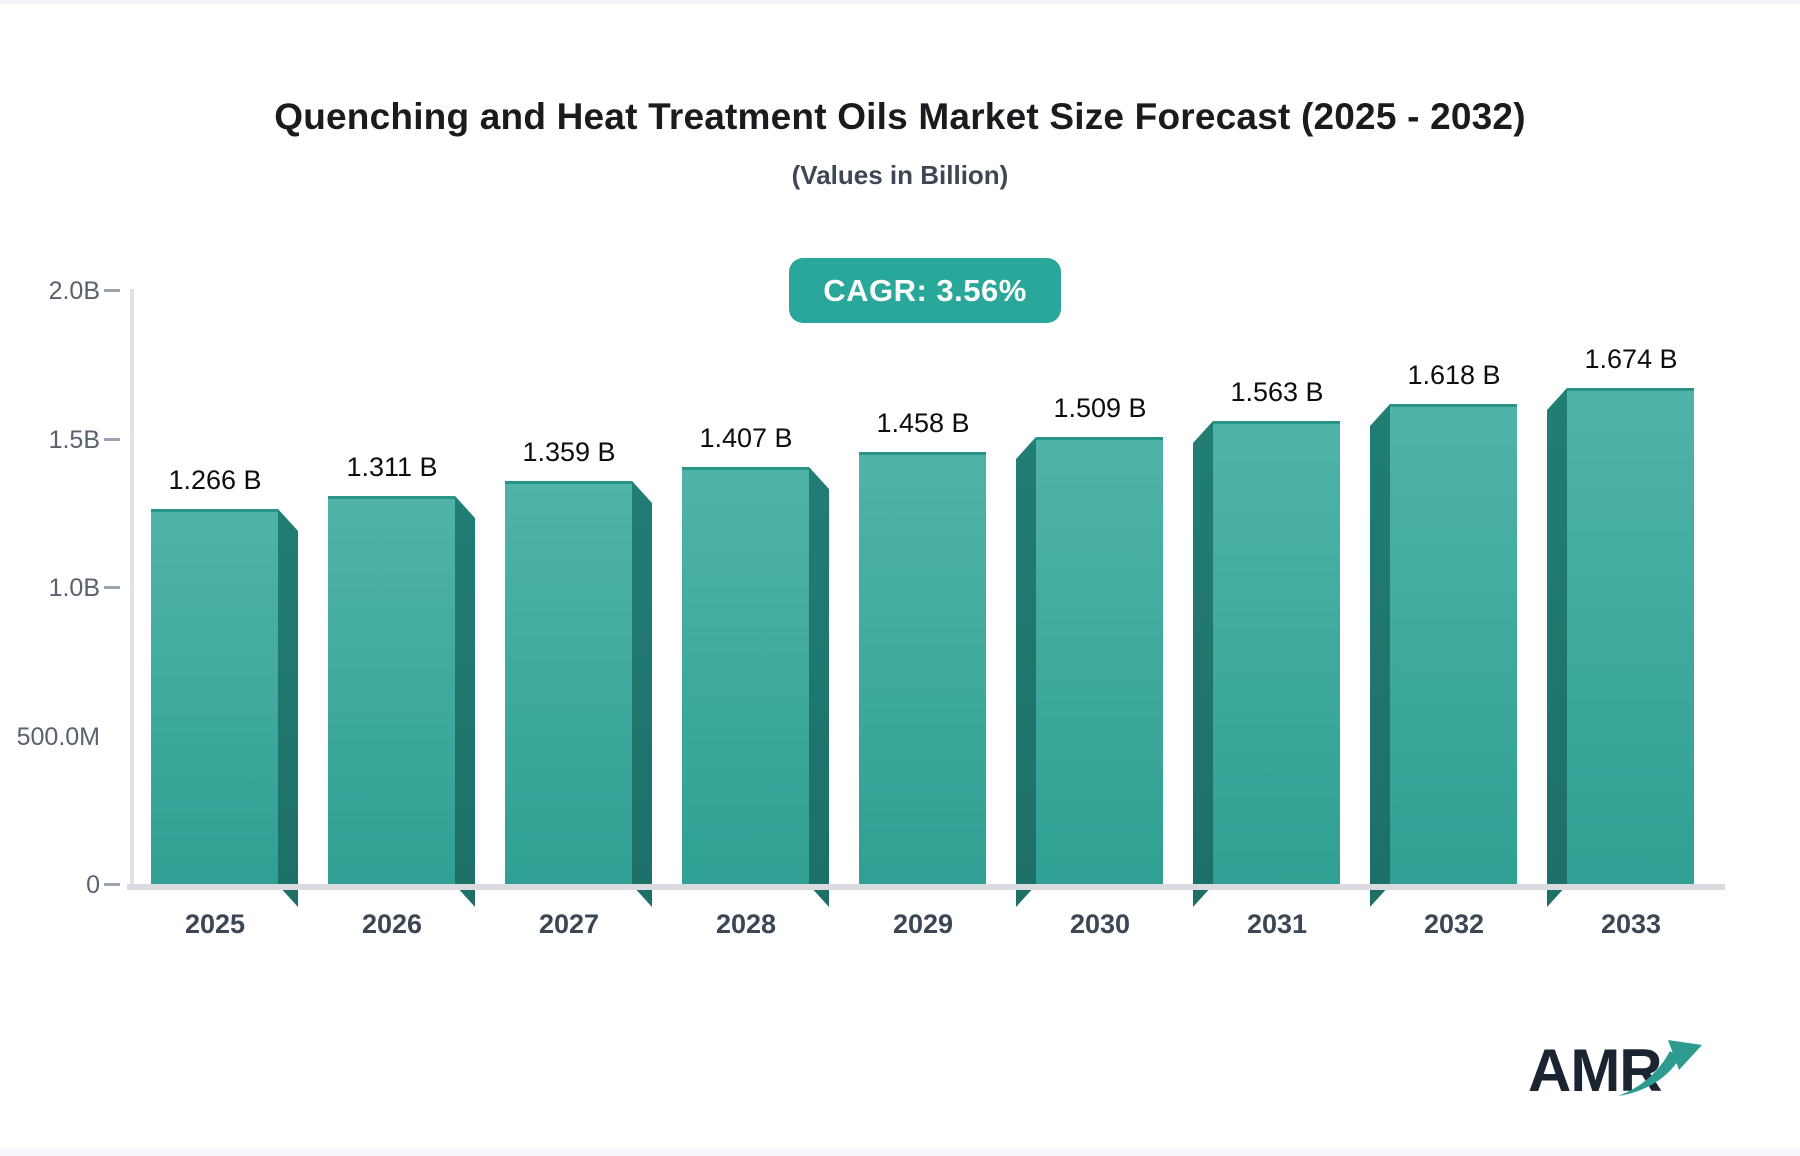 The height and width of the screenshot is (1156, 1800). I want to click on y-tick-label-500.0M: 500.0M, so click(58, 736).